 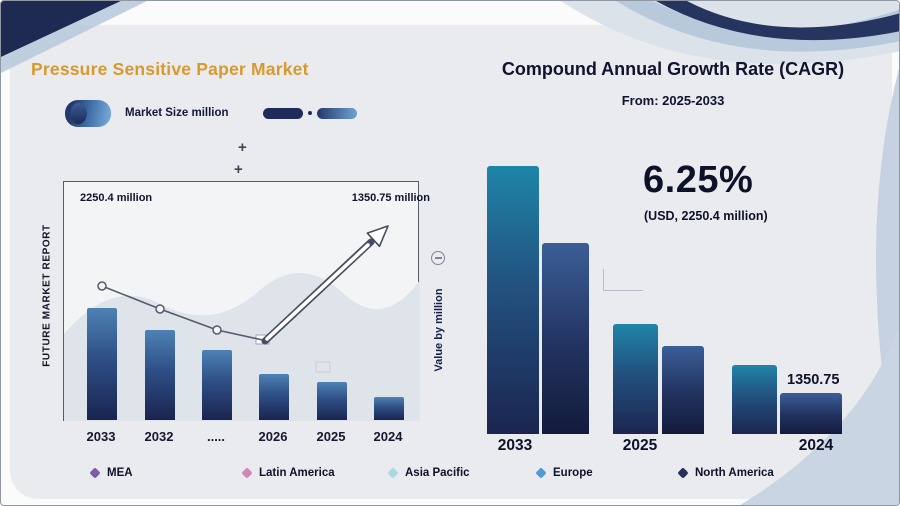 I want to click on dot-icon, so click(x=309, y=113).